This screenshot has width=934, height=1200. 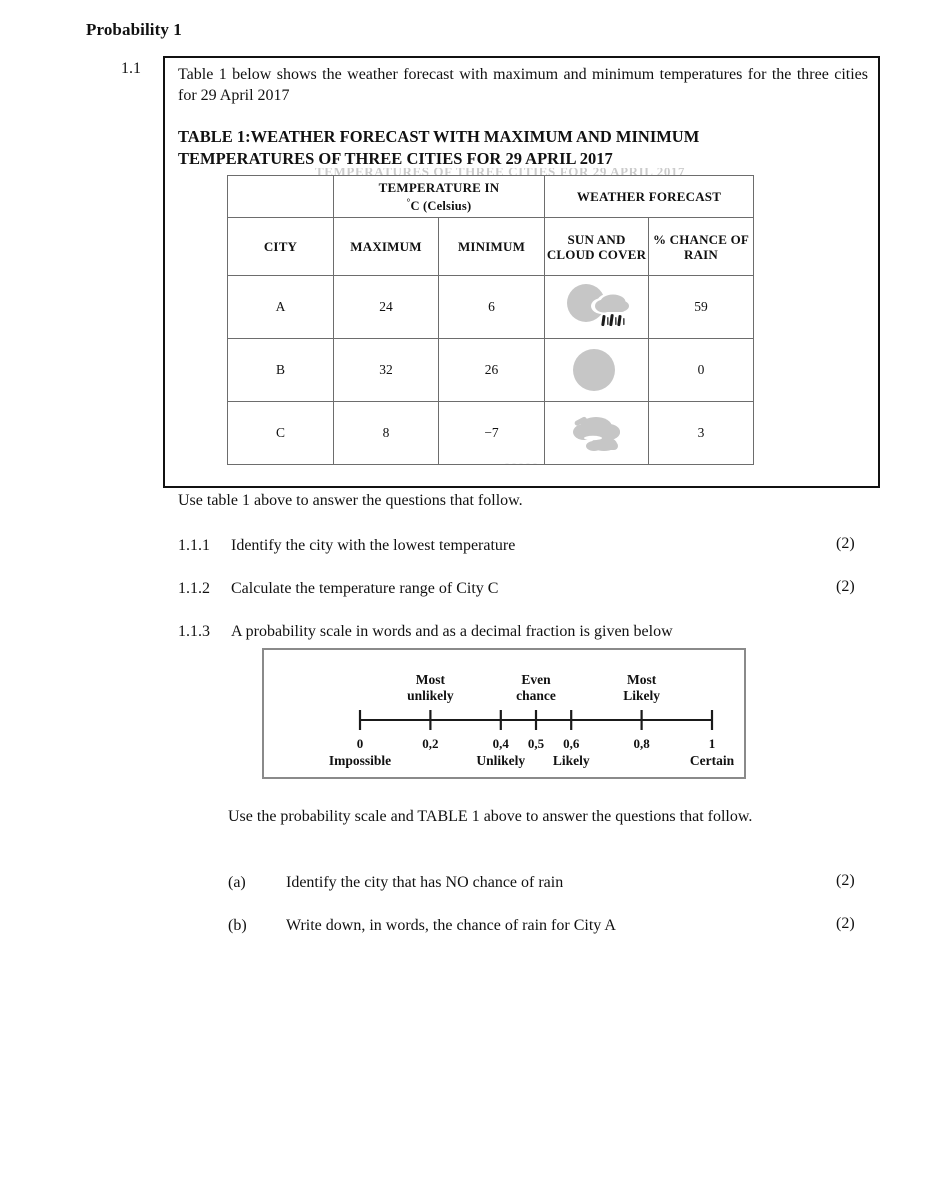 What do you see at coordinates (596, 246) in the screenshot?
I see `header-sun-cloud-cover: SUN AND CLOUD COVER` at bounding box center [596, 246].